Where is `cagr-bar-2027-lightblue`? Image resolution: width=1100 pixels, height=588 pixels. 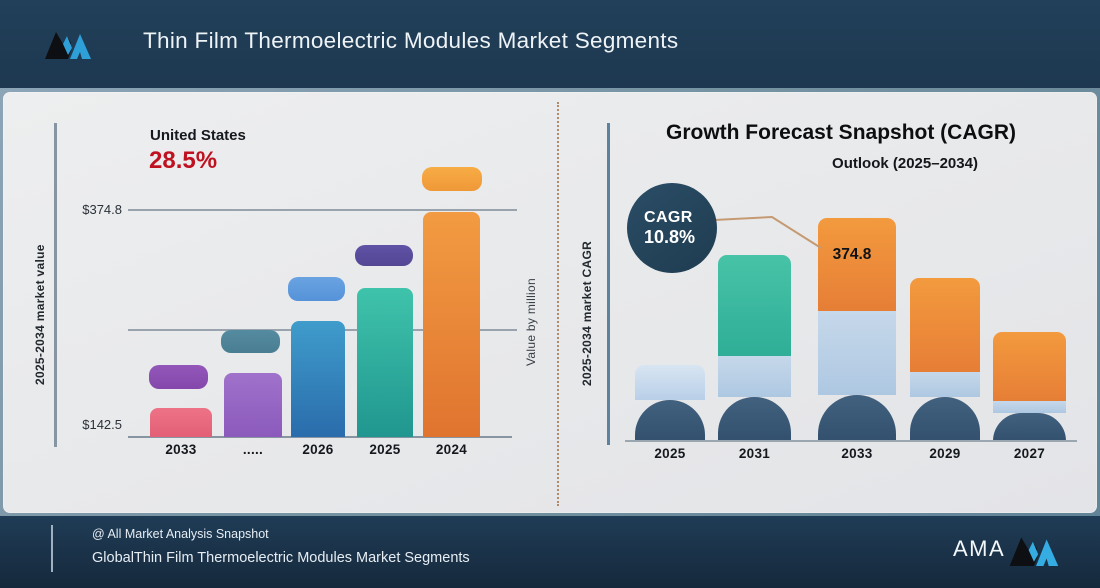 cagr-bar-2027-lightblue is located at coordinates (1029, 407).